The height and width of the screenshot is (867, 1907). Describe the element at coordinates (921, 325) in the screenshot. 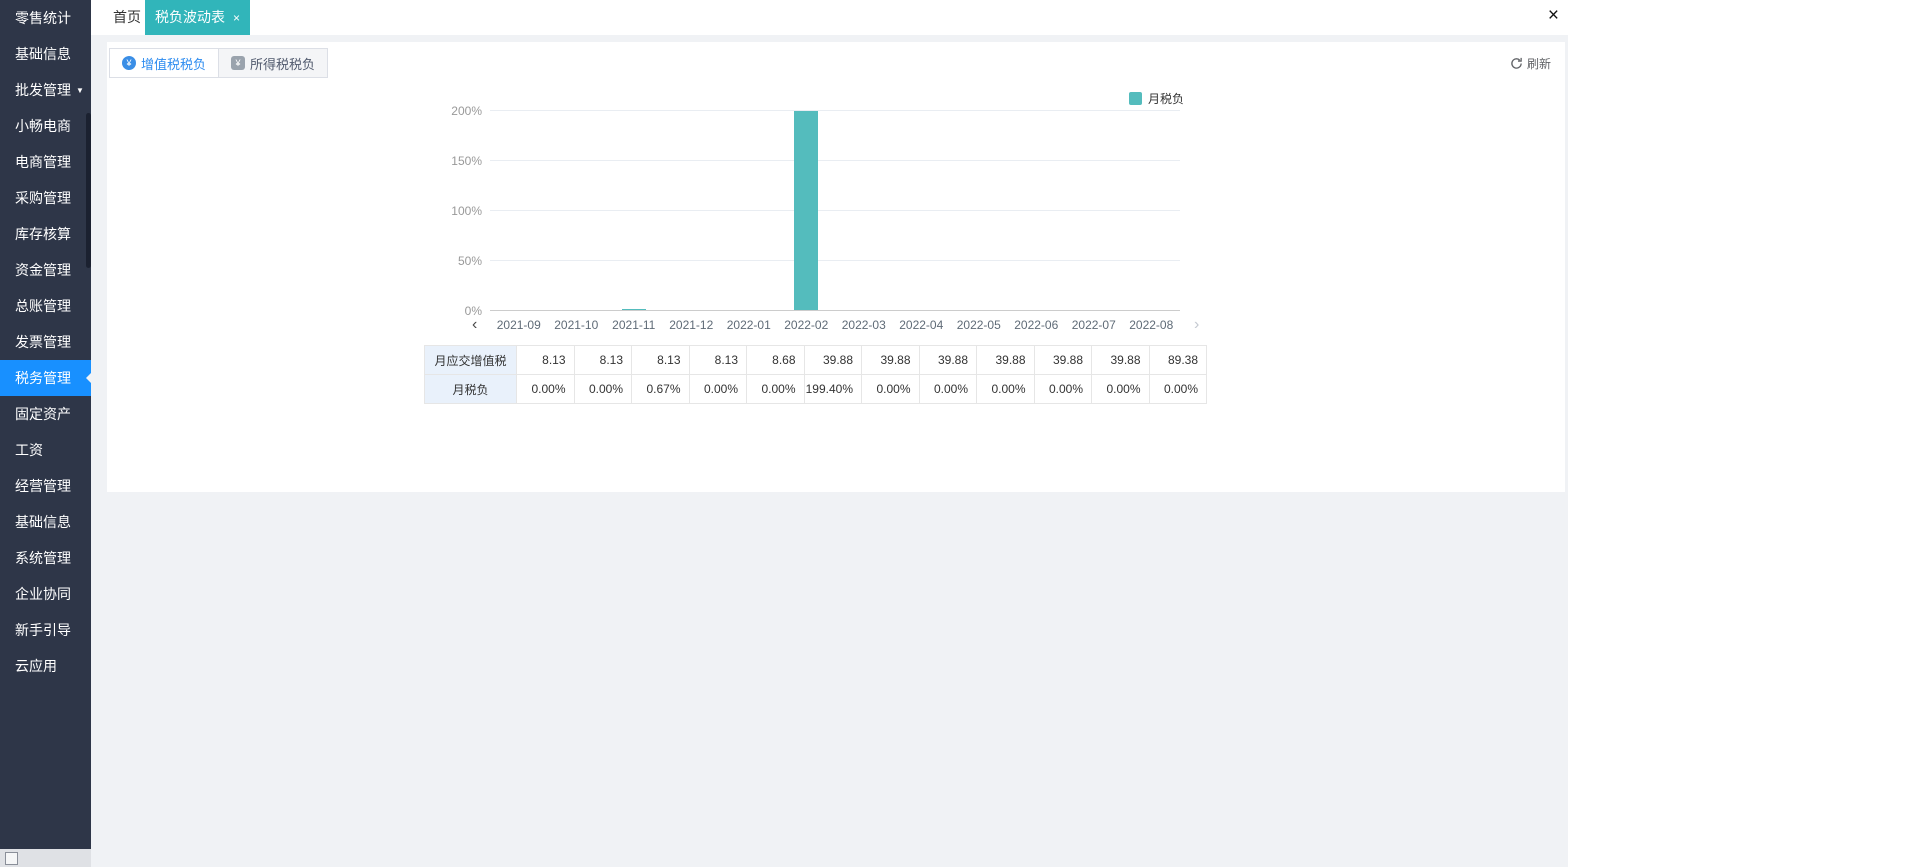

I see `x-axis-label: 2022-04` at that location.